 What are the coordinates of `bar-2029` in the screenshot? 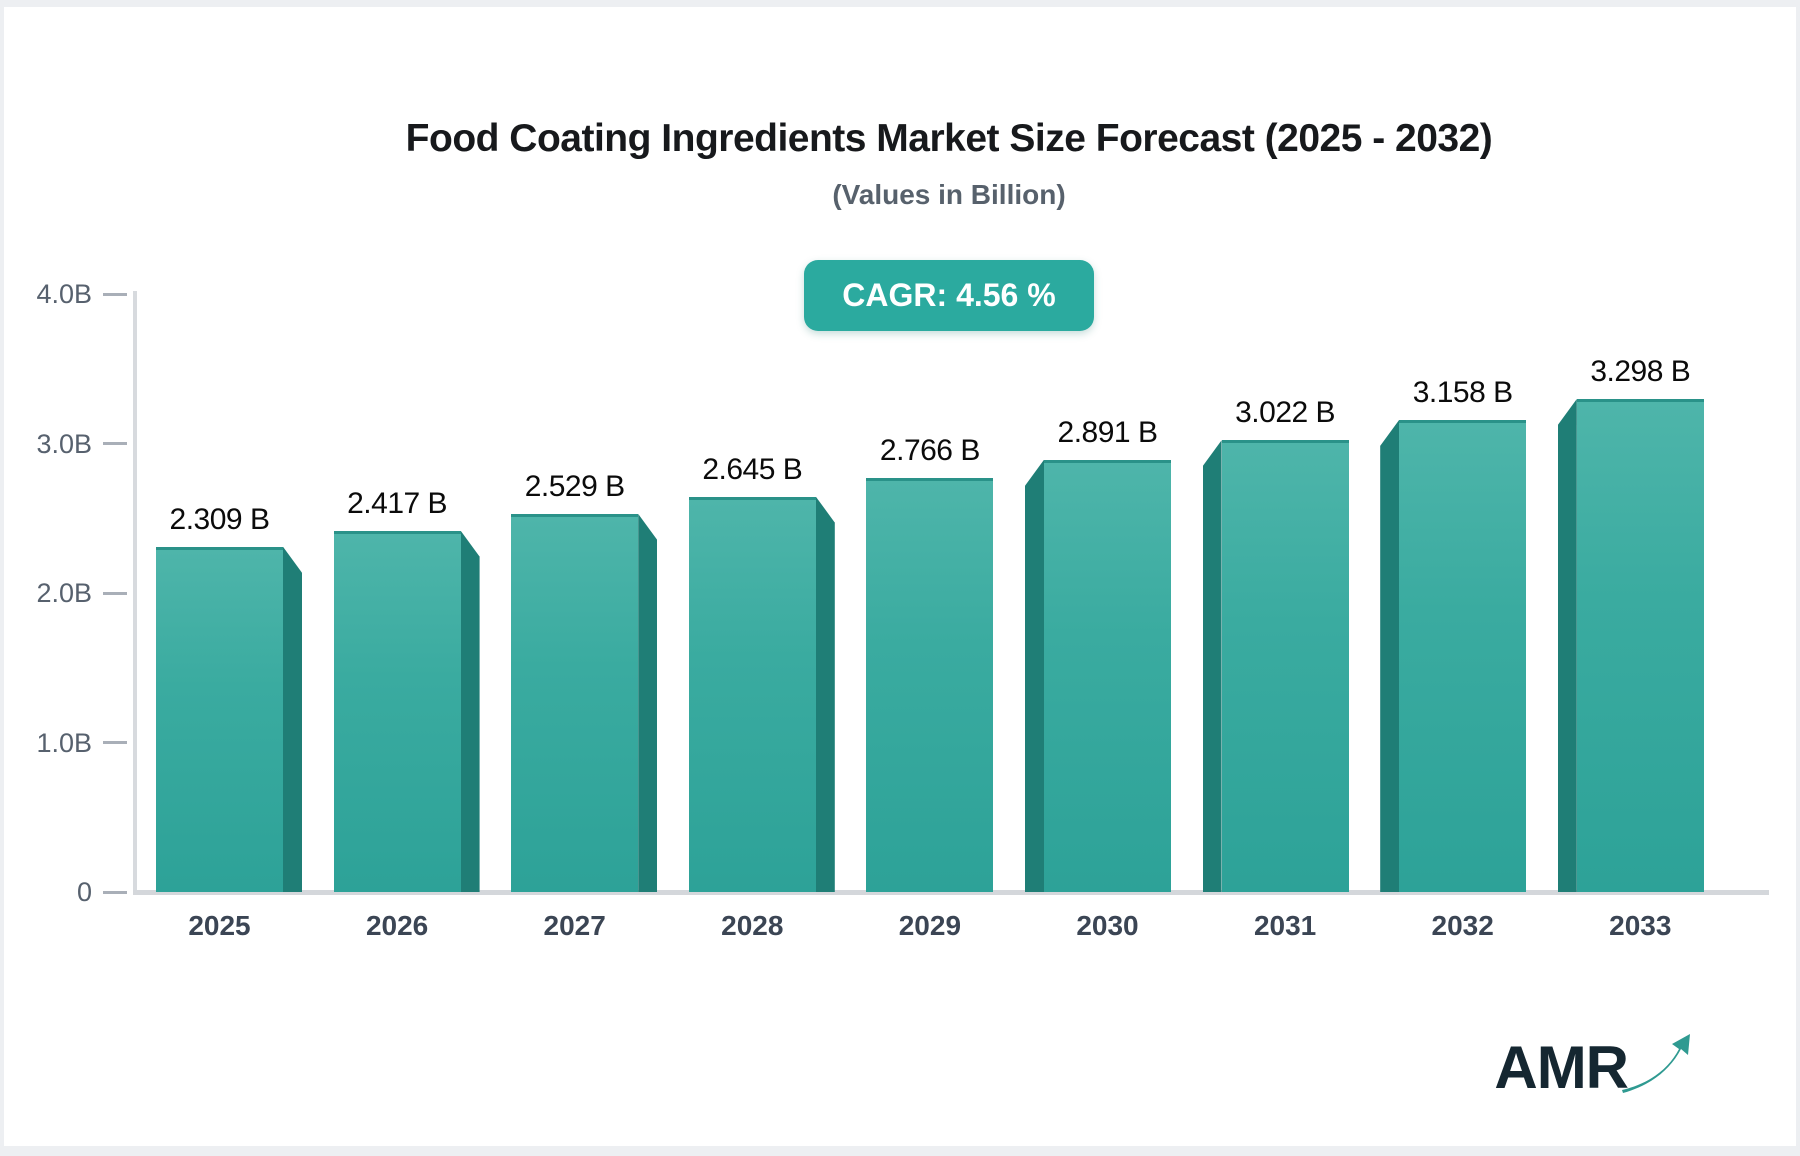 It's located at (930, 685).